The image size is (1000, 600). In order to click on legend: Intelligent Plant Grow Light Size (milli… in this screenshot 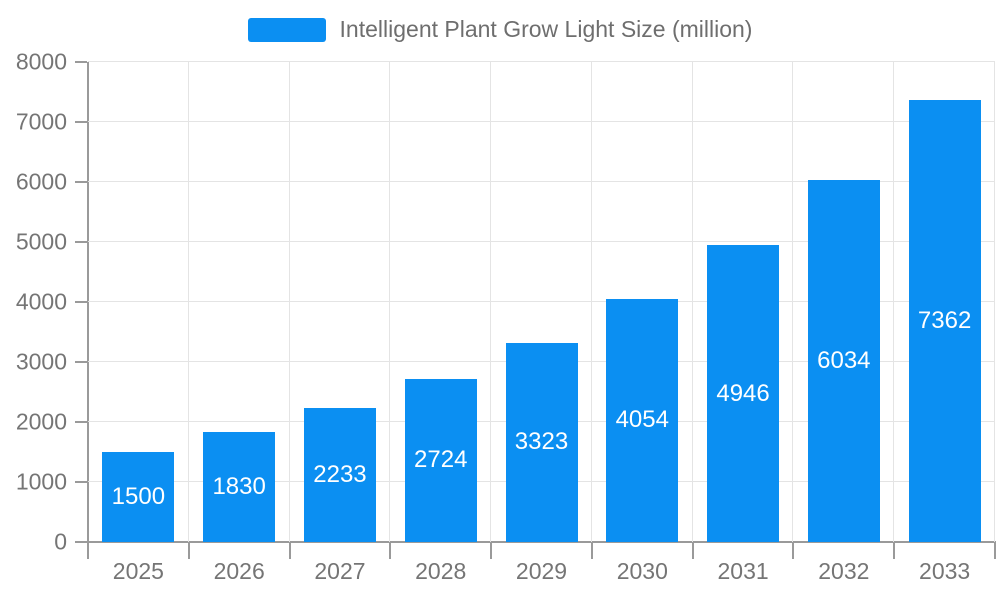, I will do `click(500, 29)`.